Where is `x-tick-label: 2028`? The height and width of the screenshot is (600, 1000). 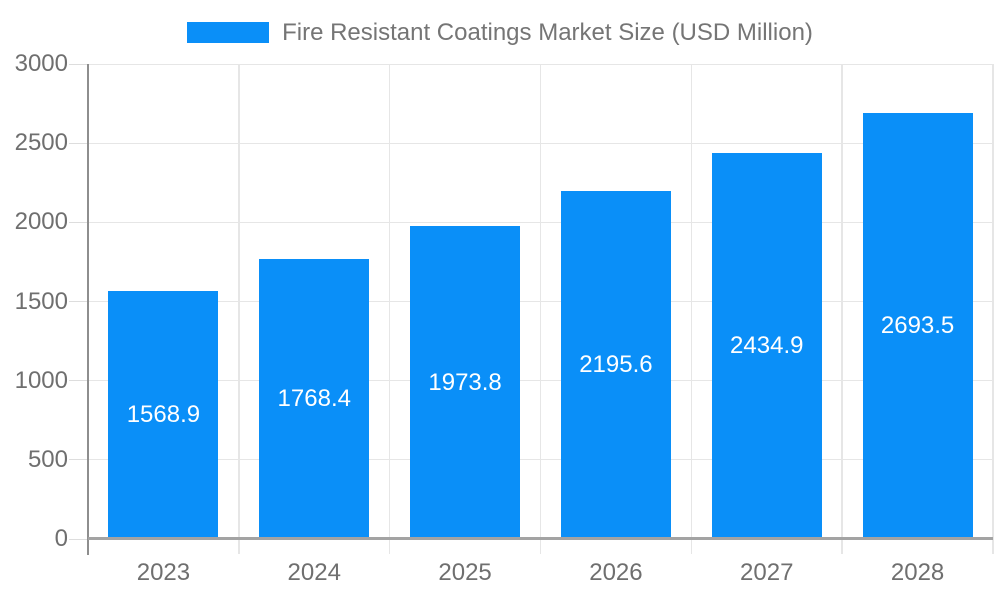
x-tick-label: 2028 is located at coordinates (917, 572).